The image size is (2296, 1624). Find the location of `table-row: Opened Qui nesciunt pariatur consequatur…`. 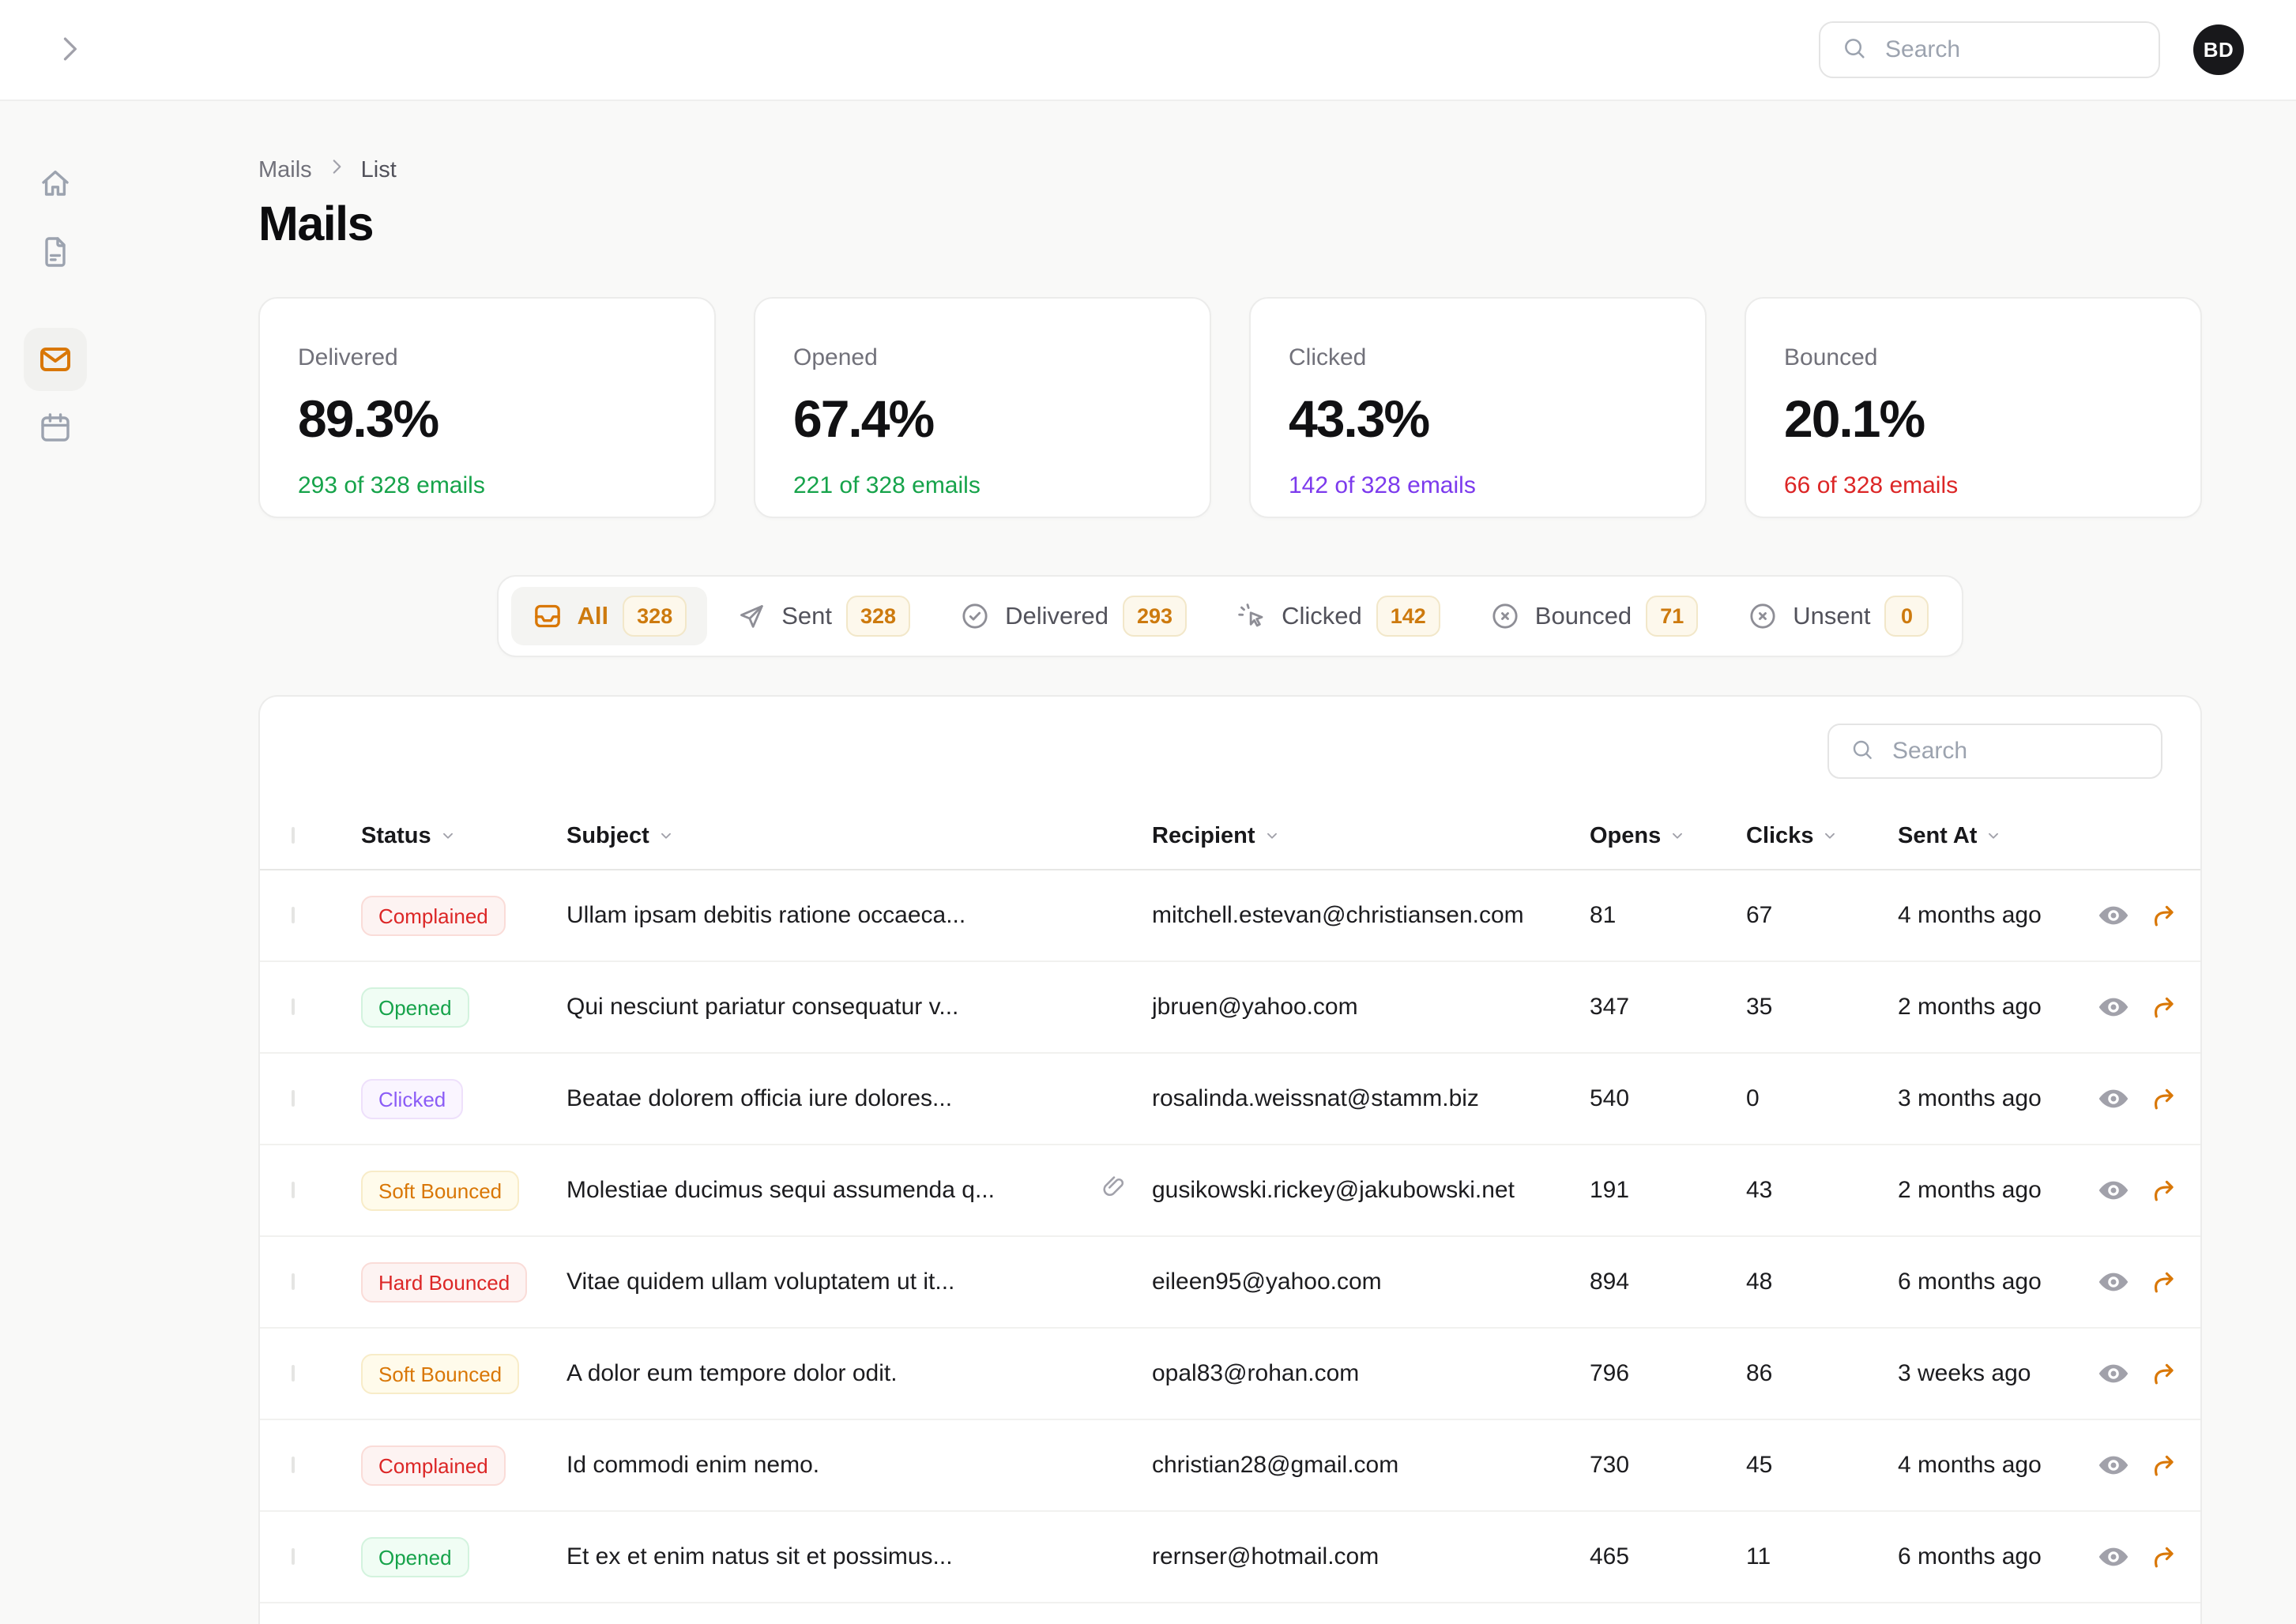

table-row: Opened Qui nesciunt pariatur consequatur… is located at coordinates (1230, 1008).